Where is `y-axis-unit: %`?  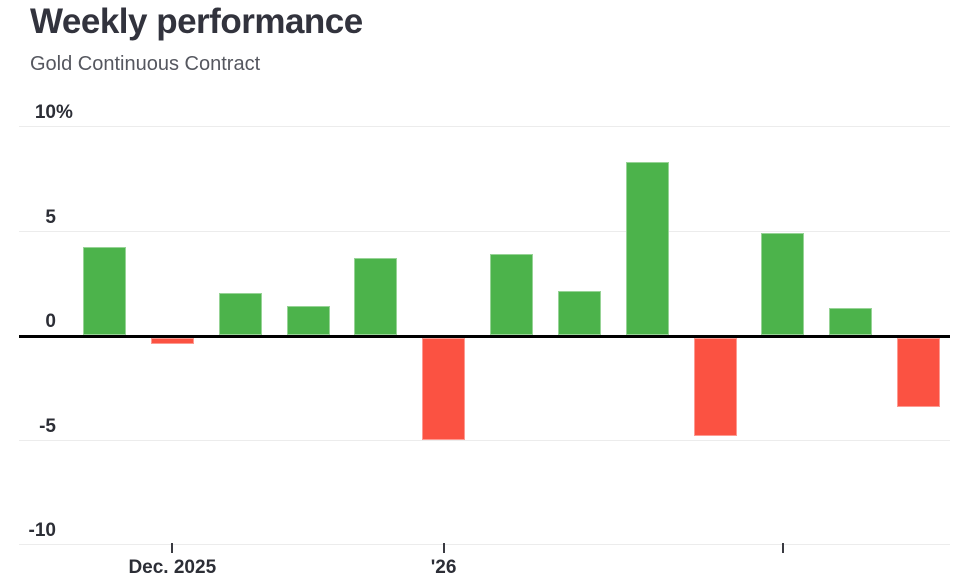 y-axis-unit: % is located at coordinates (64, 112).